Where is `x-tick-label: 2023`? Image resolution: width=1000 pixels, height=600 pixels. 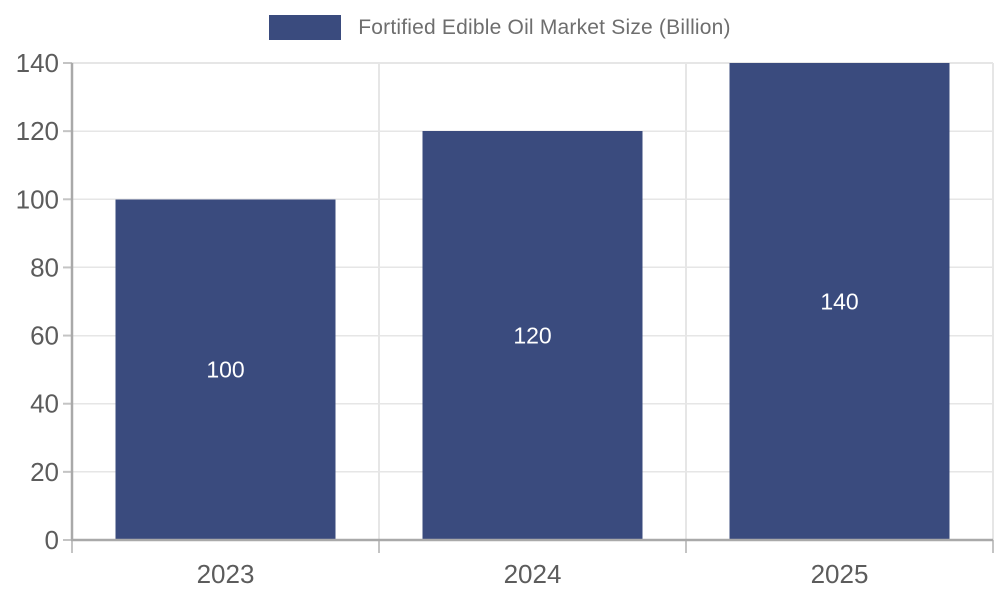
x-tick-label: 2023 is located at coordinates (226, 574).